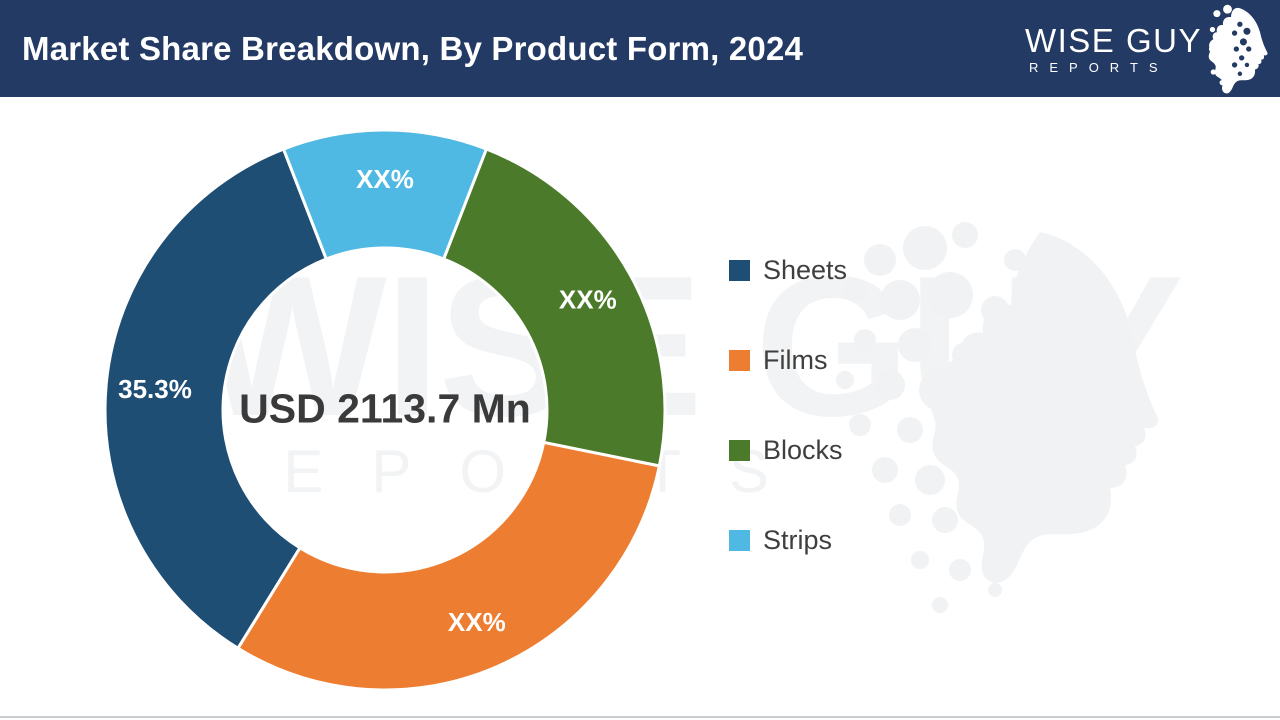 Image resolution: width=1280 pixels, height=720 pixels. I want to click on bottom-divider, so click(640, 717).